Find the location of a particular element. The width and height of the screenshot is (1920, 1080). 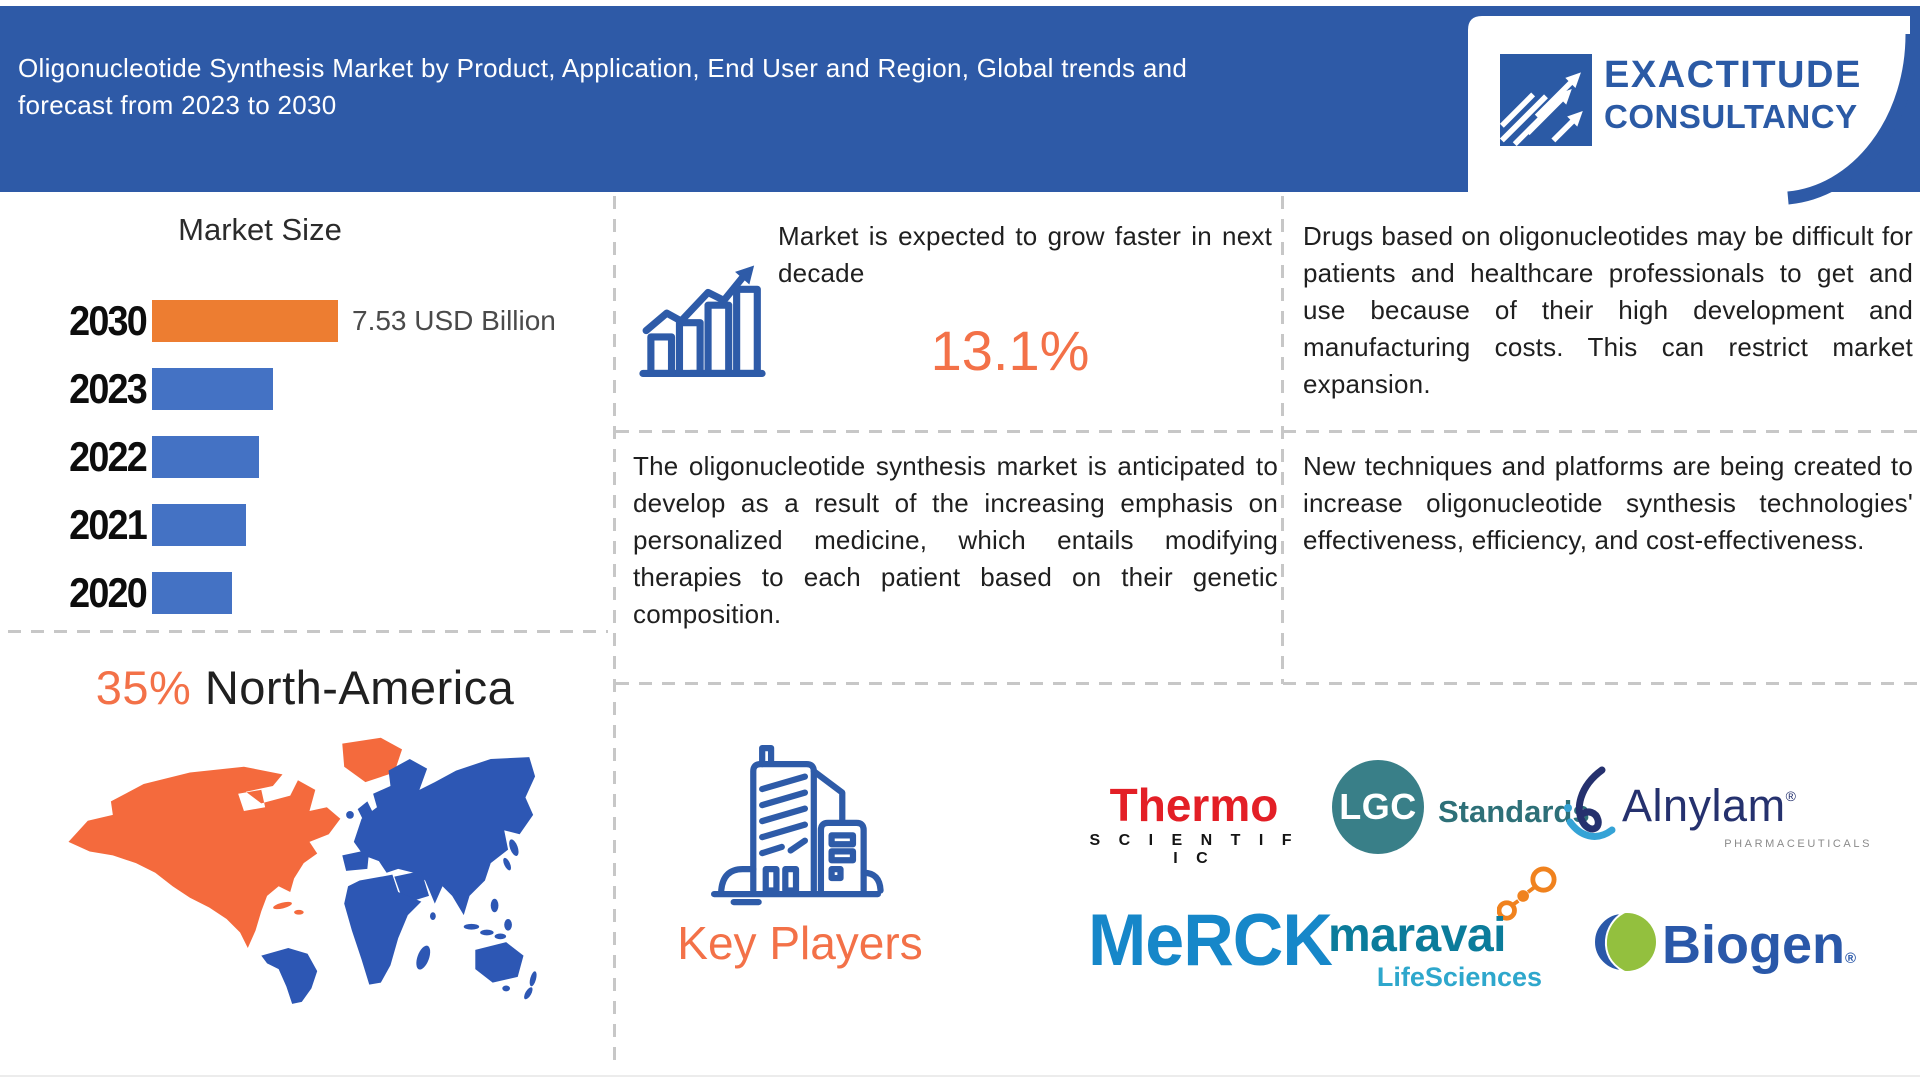

maravai-lifesciences-sub: LifeSciences is located at coordinates (1459, 977).